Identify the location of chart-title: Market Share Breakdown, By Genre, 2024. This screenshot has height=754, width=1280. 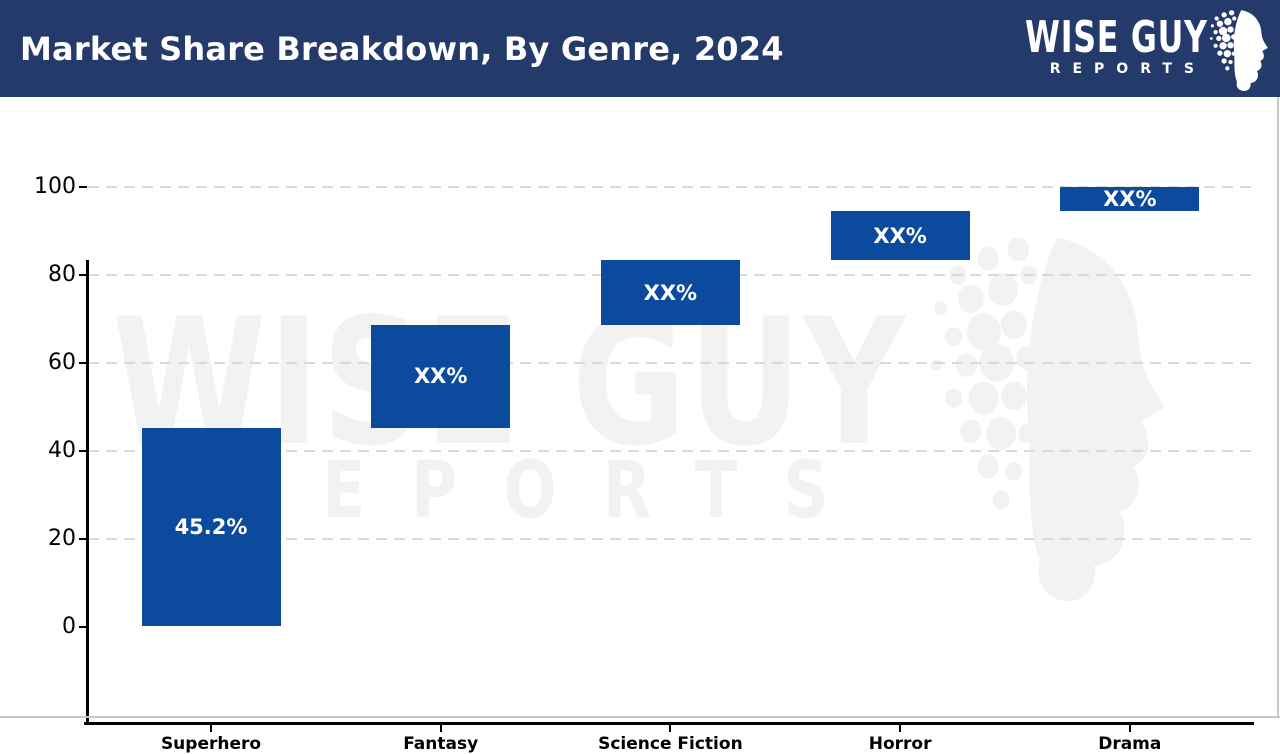
(402, 48).